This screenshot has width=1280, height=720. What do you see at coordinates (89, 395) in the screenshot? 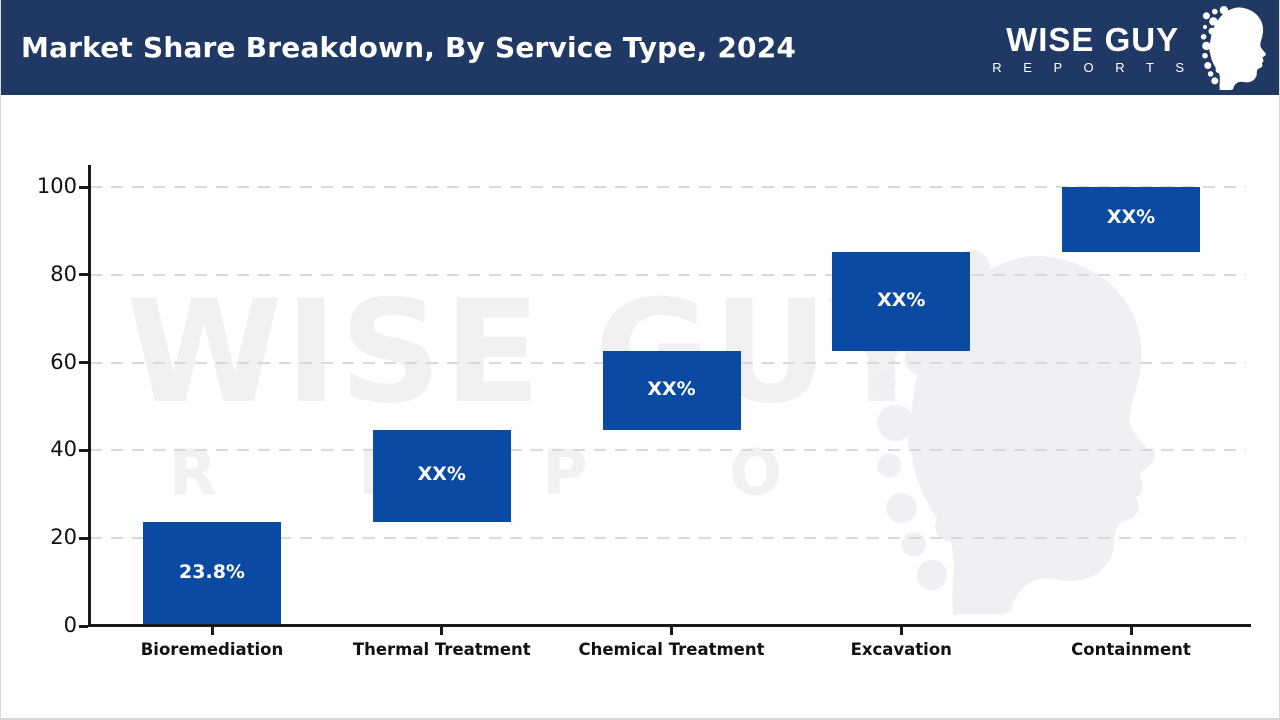
I see `y-axis` at bounding box center [89, 395].